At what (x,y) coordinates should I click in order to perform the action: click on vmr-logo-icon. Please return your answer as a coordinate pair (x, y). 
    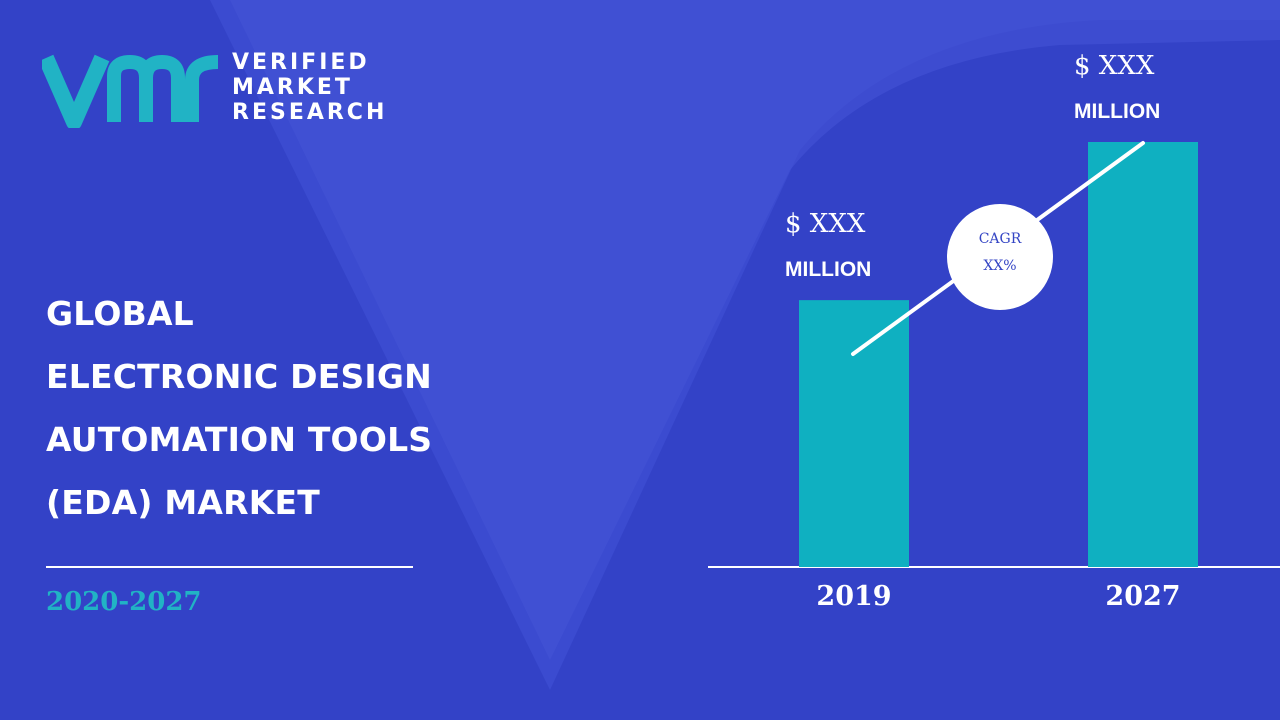
    Looking at the image, I should click on (130, 91).